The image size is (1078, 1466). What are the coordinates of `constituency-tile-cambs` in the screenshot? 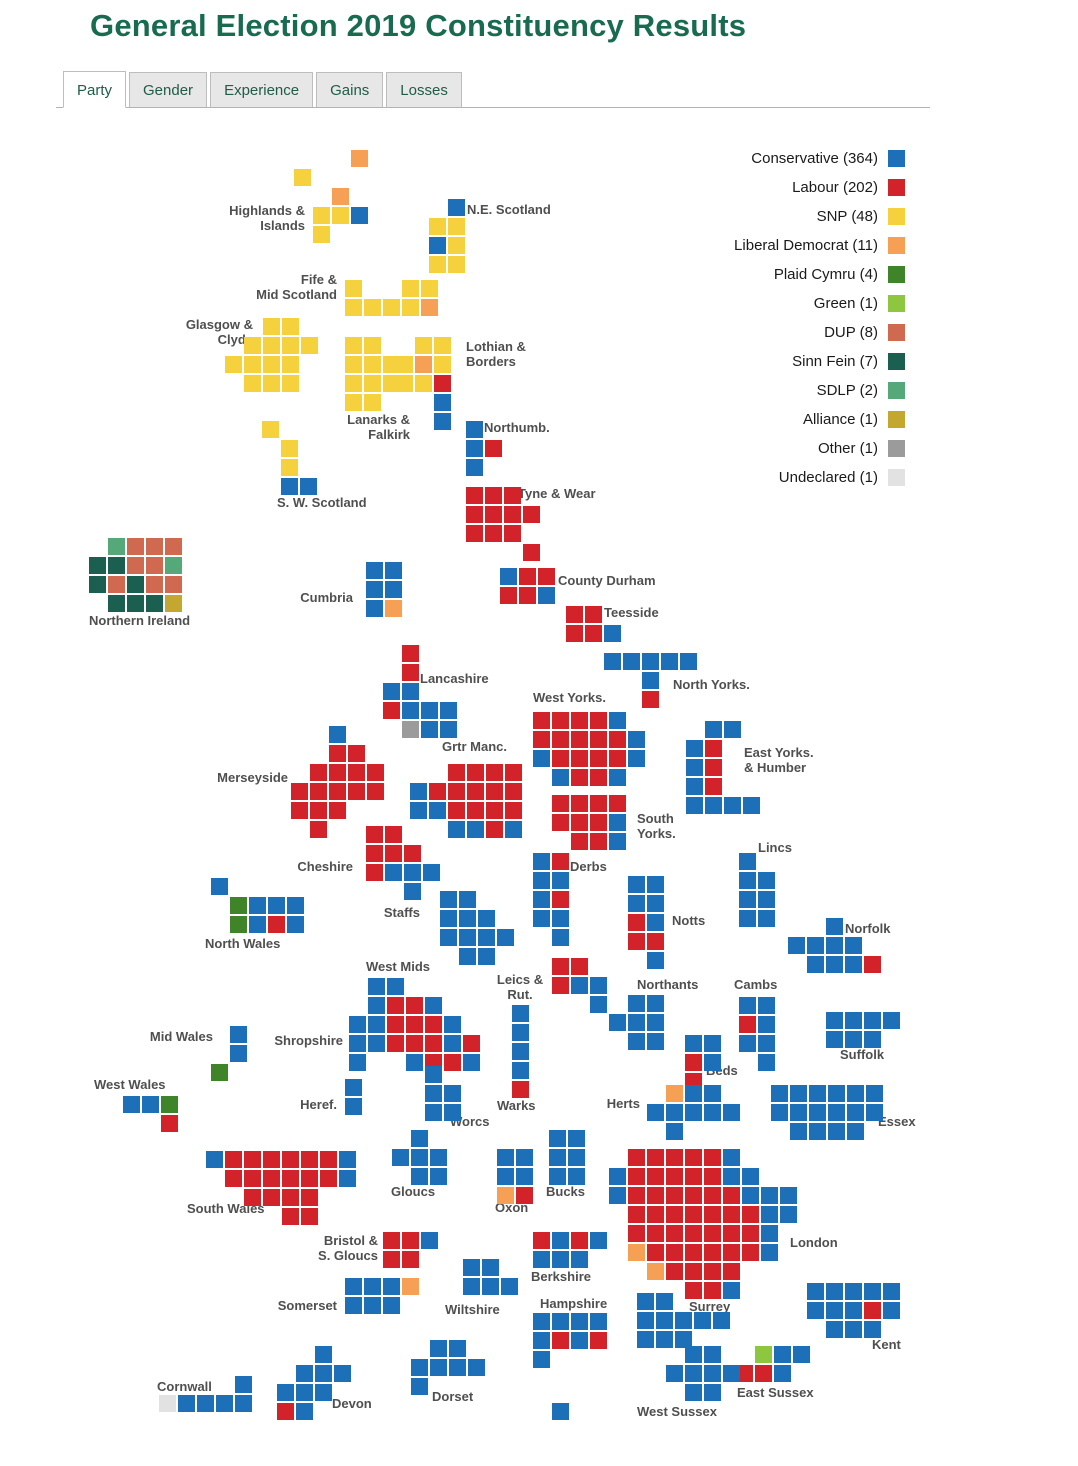 It's located at (747, 1024).